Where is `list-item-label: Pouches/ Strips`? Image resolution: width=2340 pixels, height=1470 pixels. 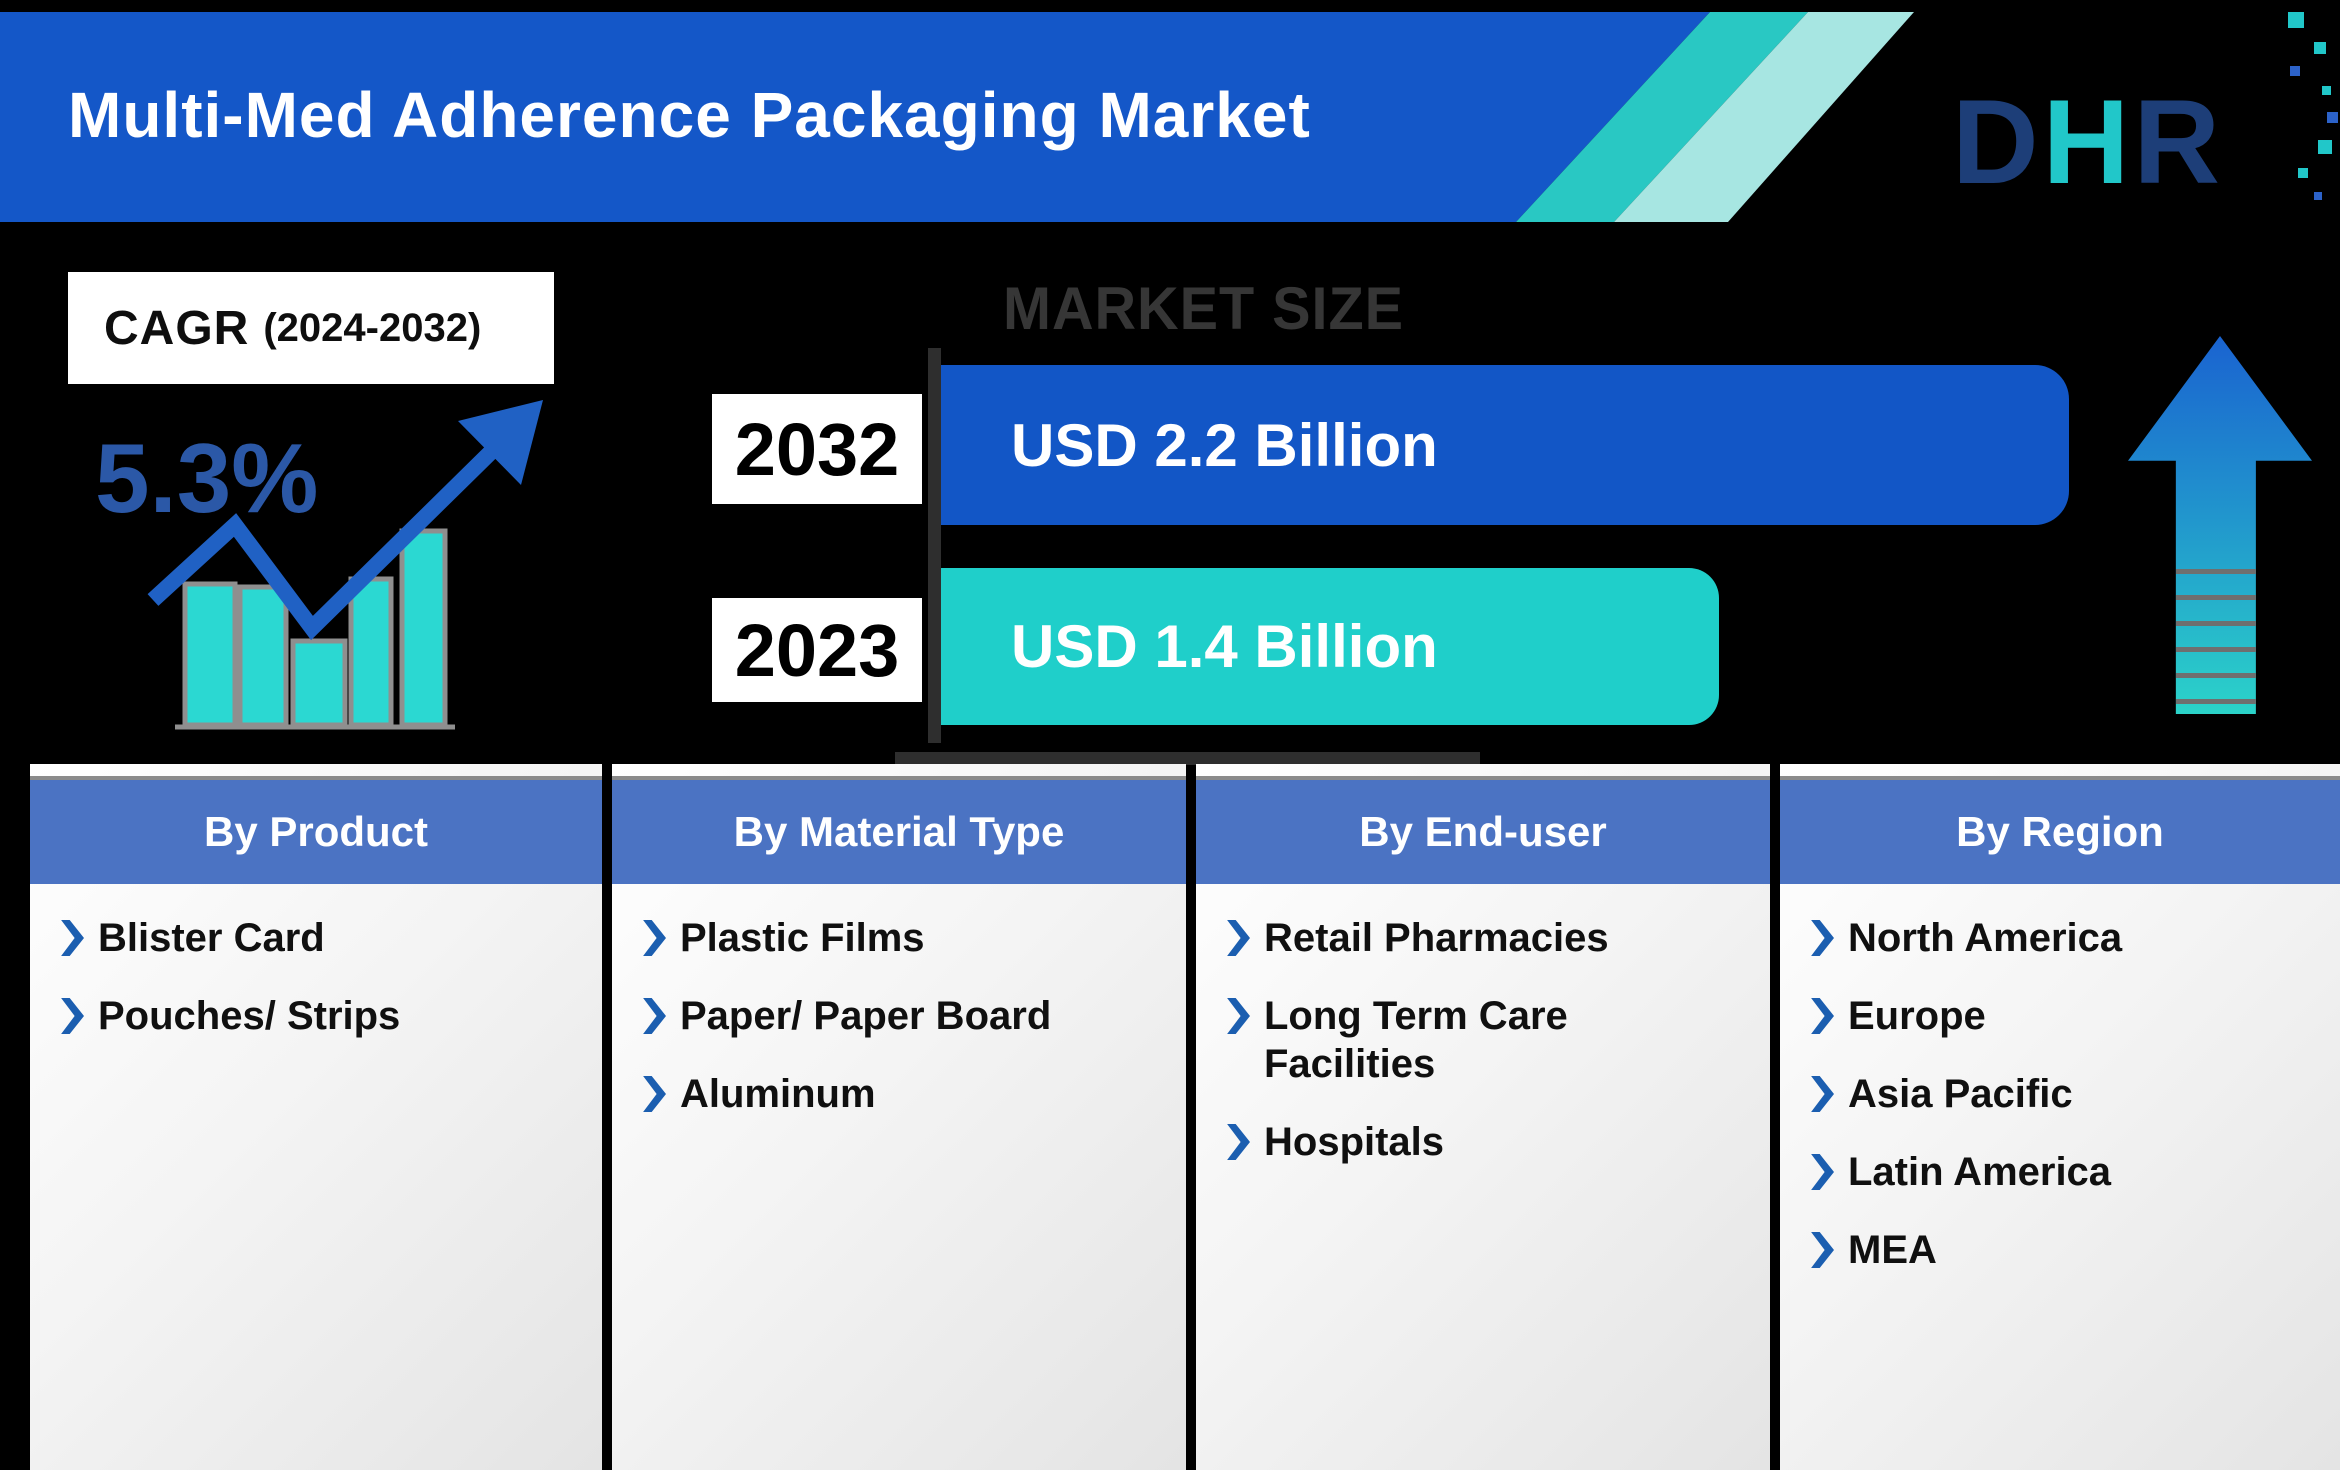
list-item-label: Pouches/ Strips is located at coordinates (249, 1016).